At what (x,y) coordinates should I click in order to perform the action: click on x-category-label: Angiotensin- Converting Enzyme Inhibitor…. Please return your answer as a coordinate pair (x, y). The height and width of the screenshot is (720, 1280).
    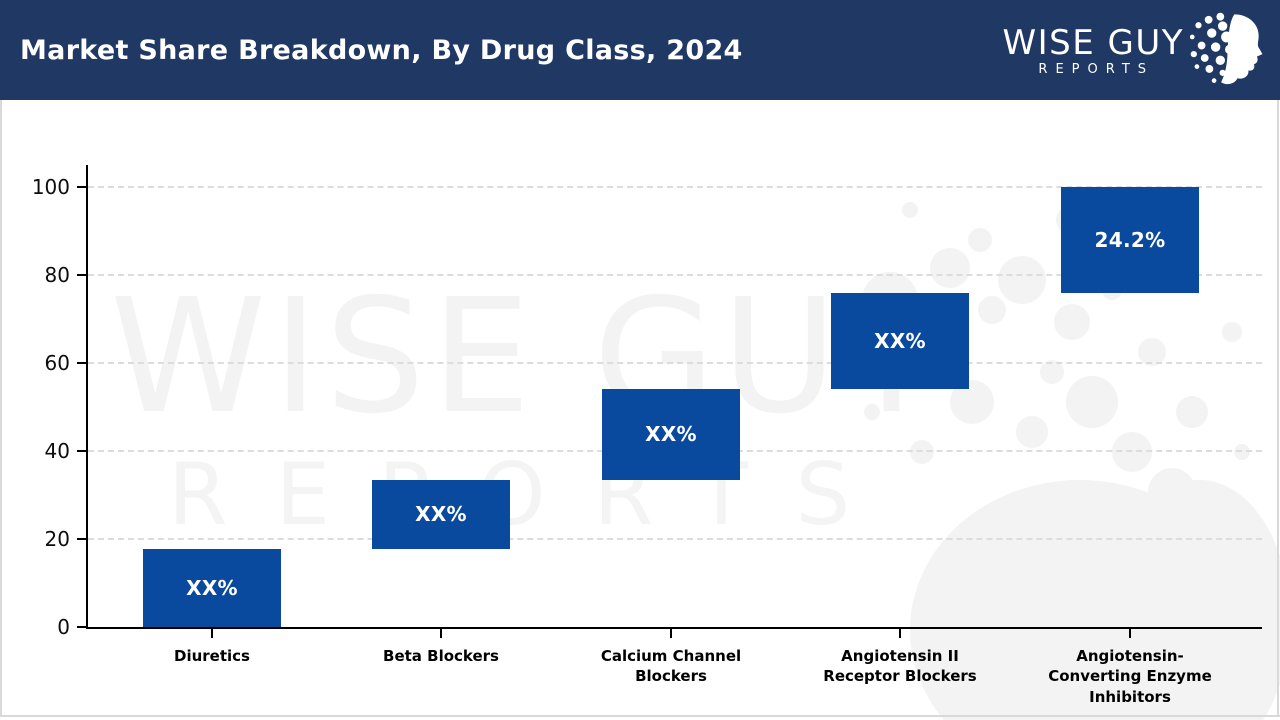
    Looking at the image, I should click on (1130, 676).